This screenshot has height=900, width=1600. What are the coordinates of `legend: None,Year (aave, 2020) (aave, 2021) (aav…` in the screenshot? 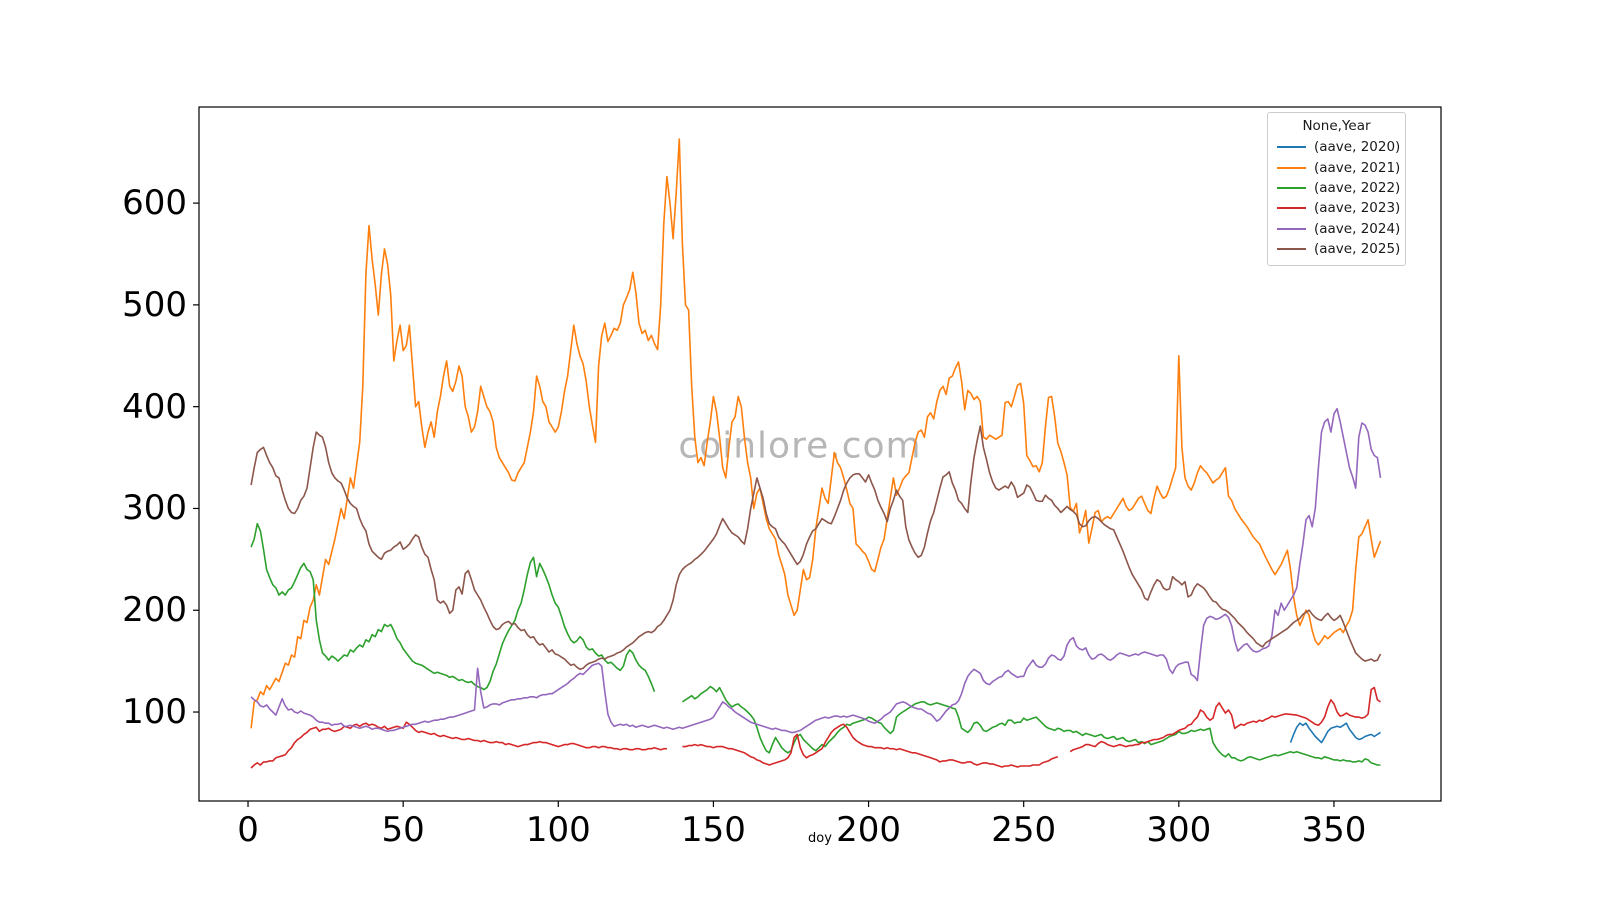 It's located at (1336, 189).